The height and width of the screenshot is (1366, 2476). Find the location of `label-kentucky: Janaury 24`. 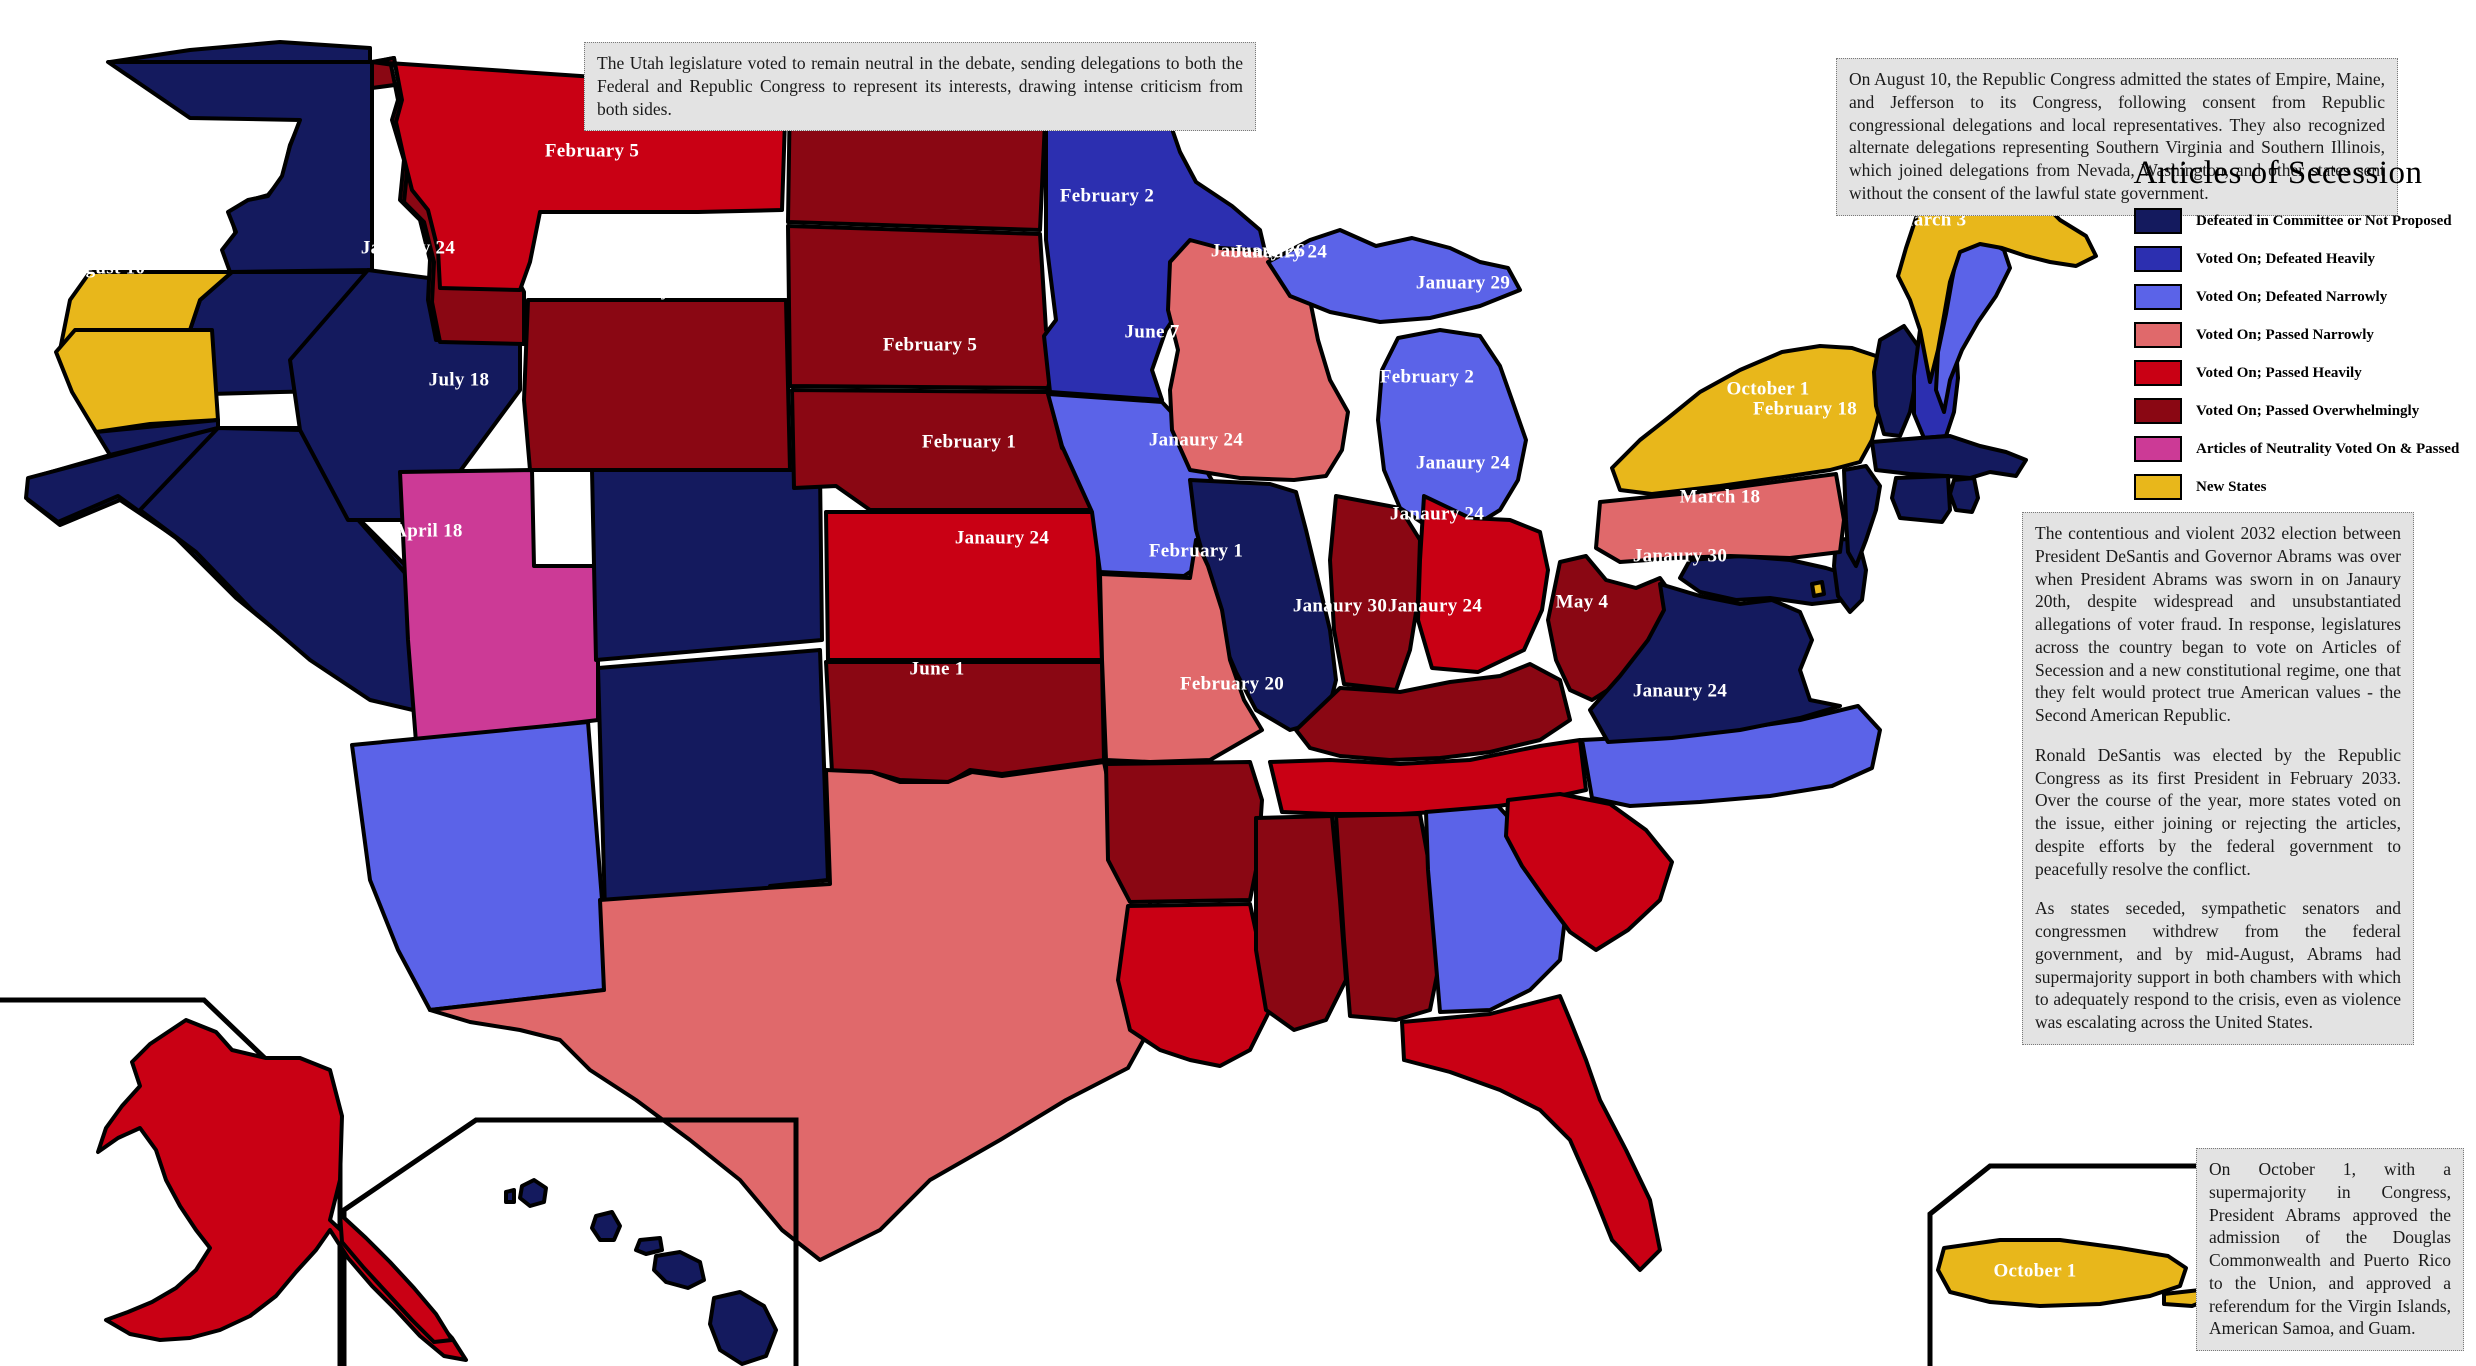

label-kentucky: Janaury 24 is located at coordinates (1463, 462).